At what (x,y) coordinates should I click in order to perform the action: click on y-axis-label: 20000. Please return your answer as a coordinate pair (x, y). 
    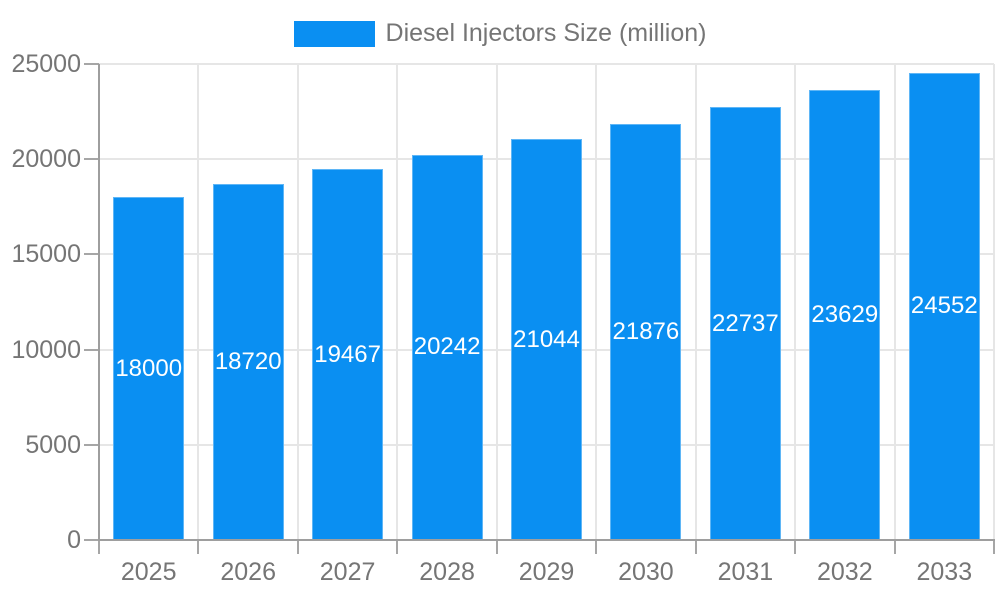
    Looking at the image, I should click on (46, 159).